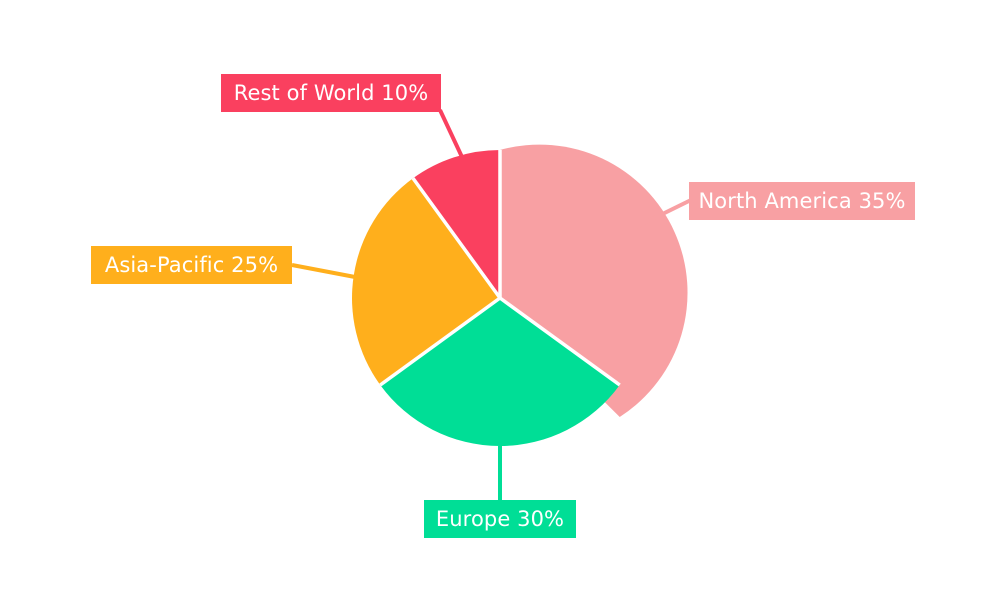 The height and width of the screenshot is (600, 1000). I want to click on leader-line-north-america, so click(662, 214).